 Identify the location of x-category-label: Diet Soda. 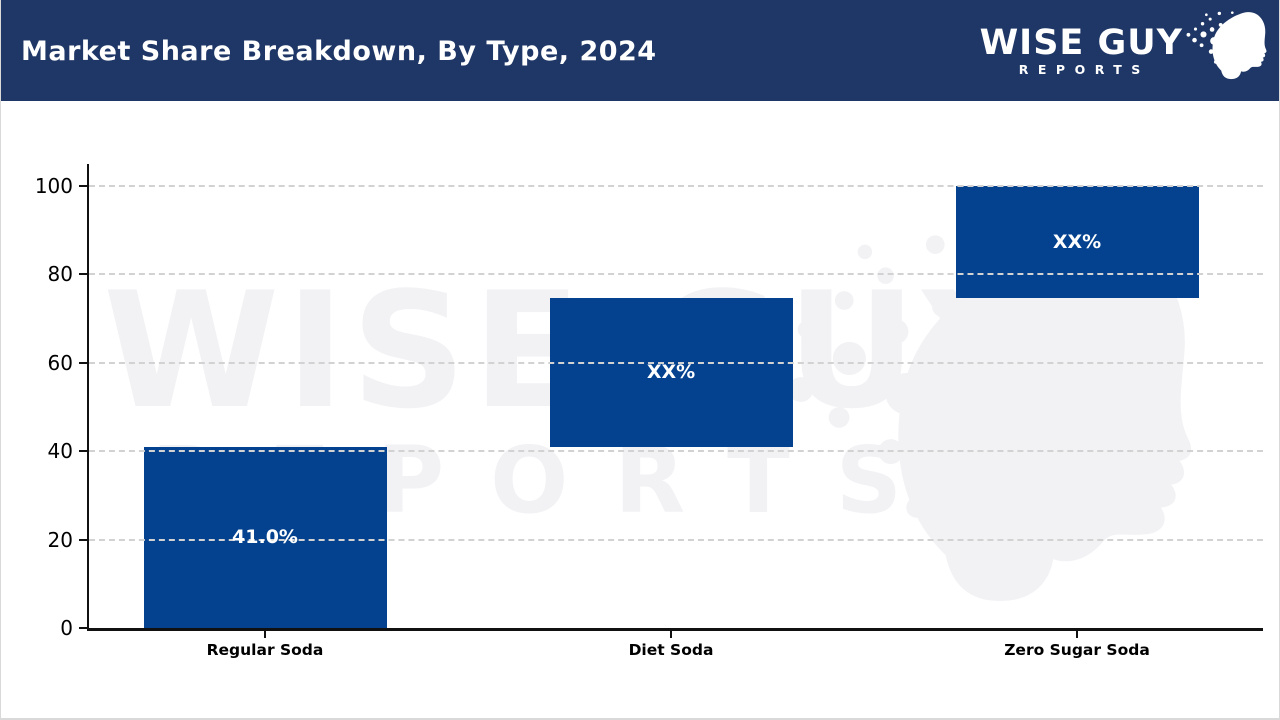
(671, 650).